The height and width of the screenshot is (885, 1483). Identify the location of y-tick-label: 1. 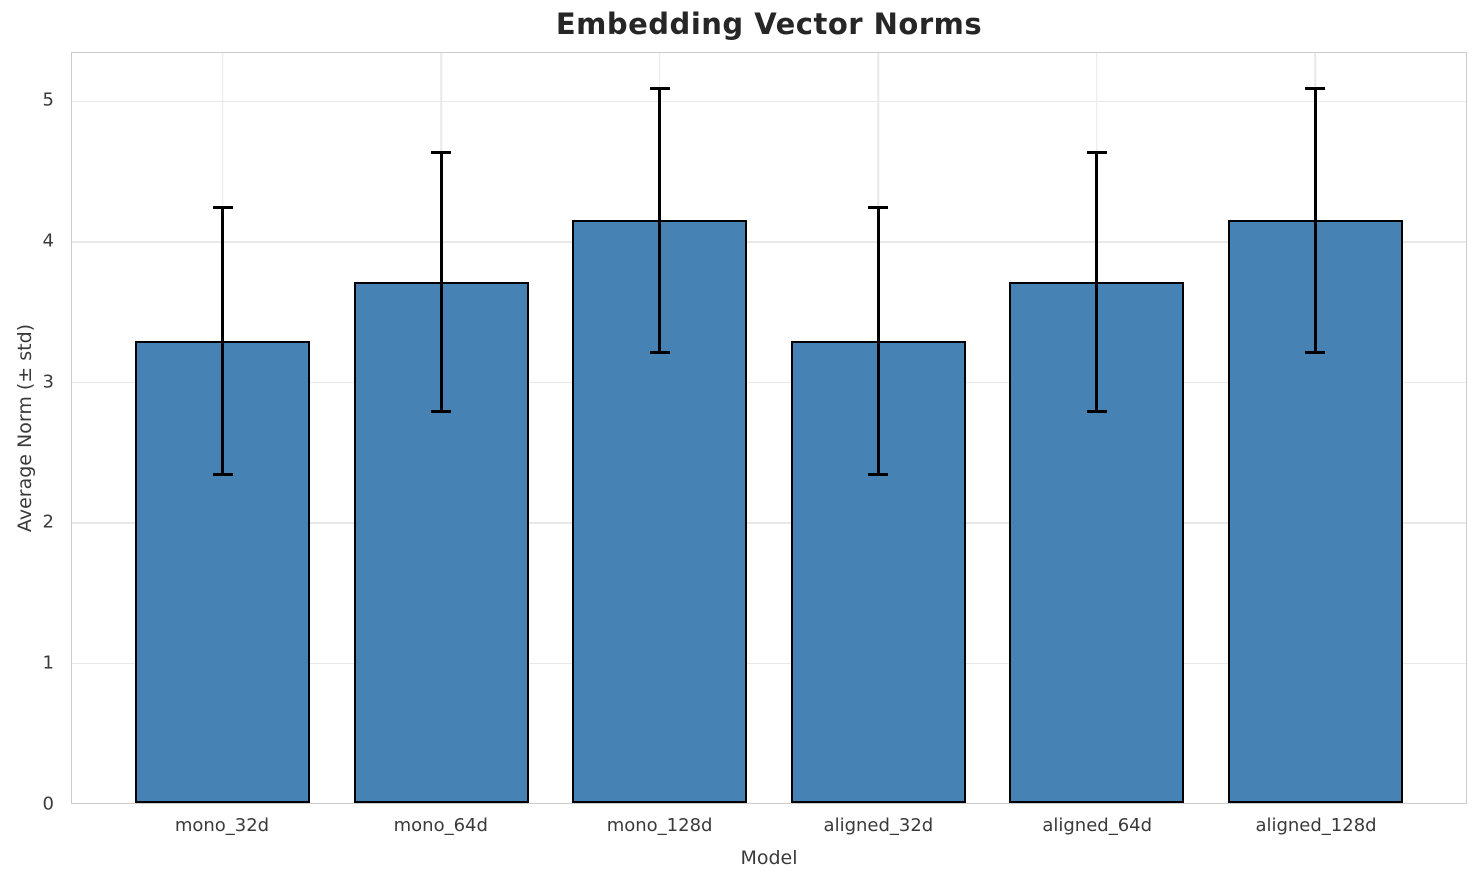
(48, 663).